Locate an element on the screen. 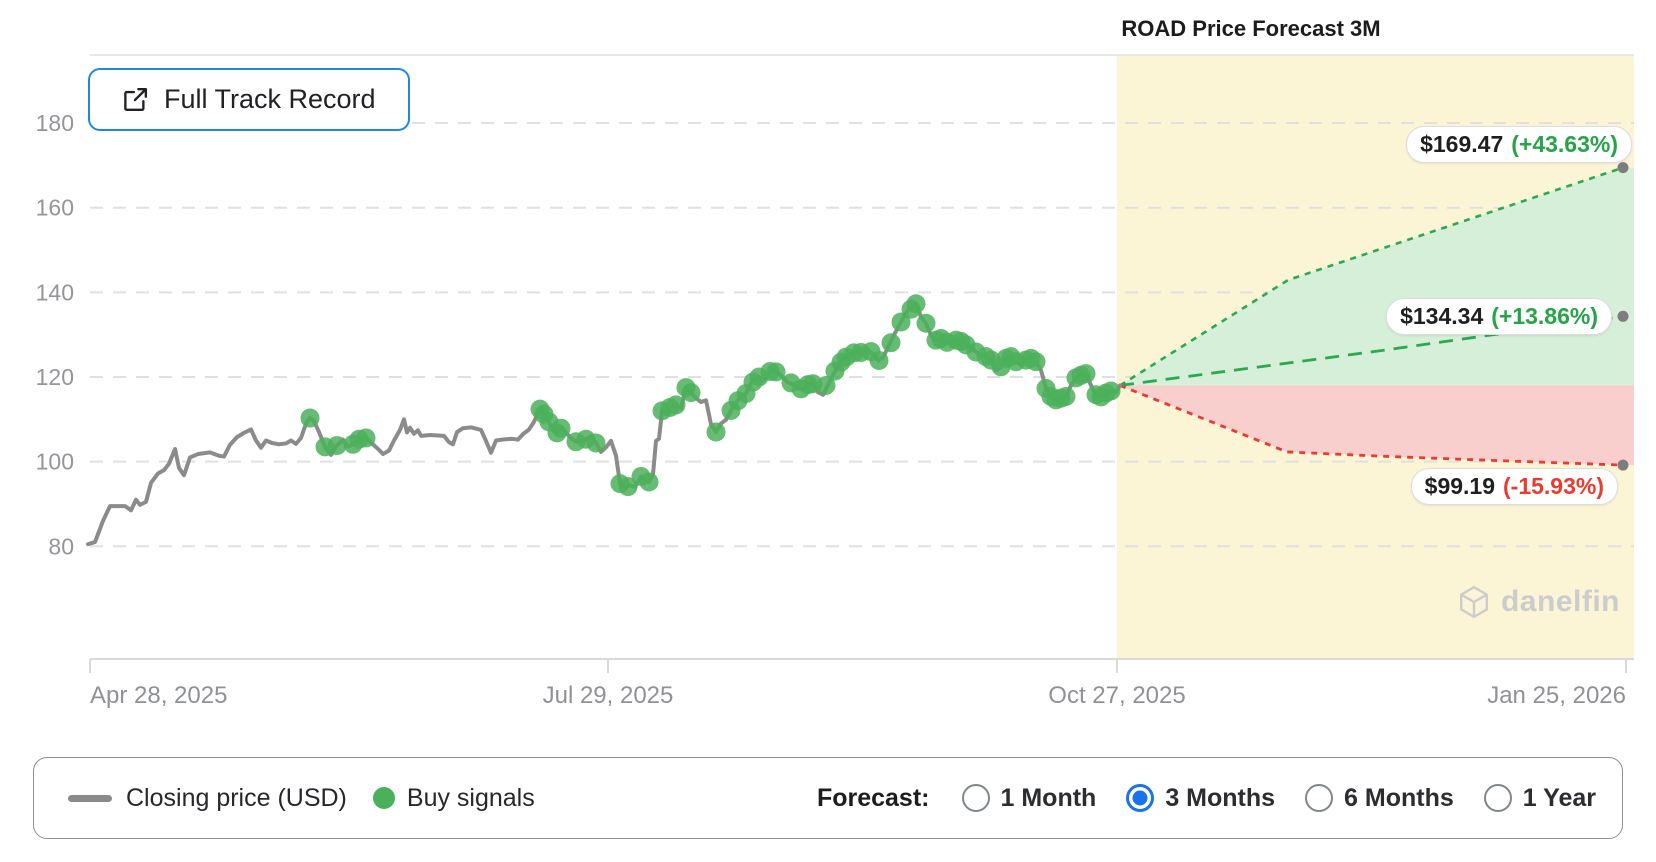 The width and height of the screenshot is (1656, 862). danelfin-watermark-text: danelfin is located at coordinates (1560, 601).